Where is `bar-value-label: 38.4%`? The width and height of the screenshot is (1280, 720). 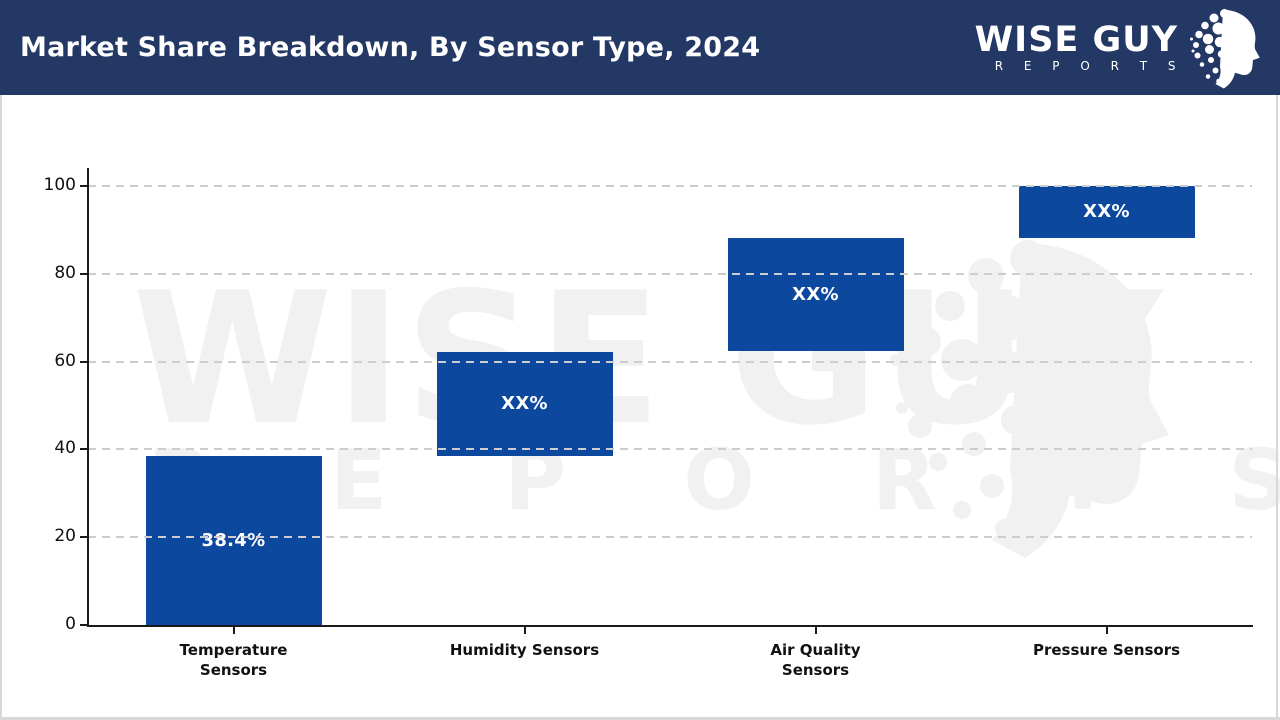
bar-value-label: 38.4% is located at coordinates (233, 541).